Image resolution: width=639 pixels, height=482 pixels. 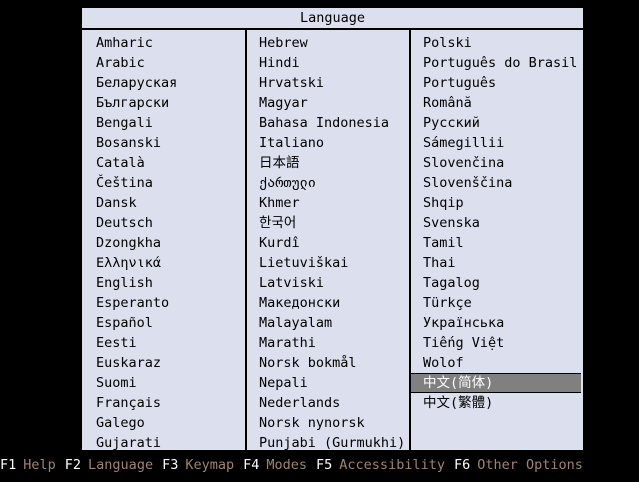 I want to click on language-option: Tiếng Việt, so click(x=464, y=343).